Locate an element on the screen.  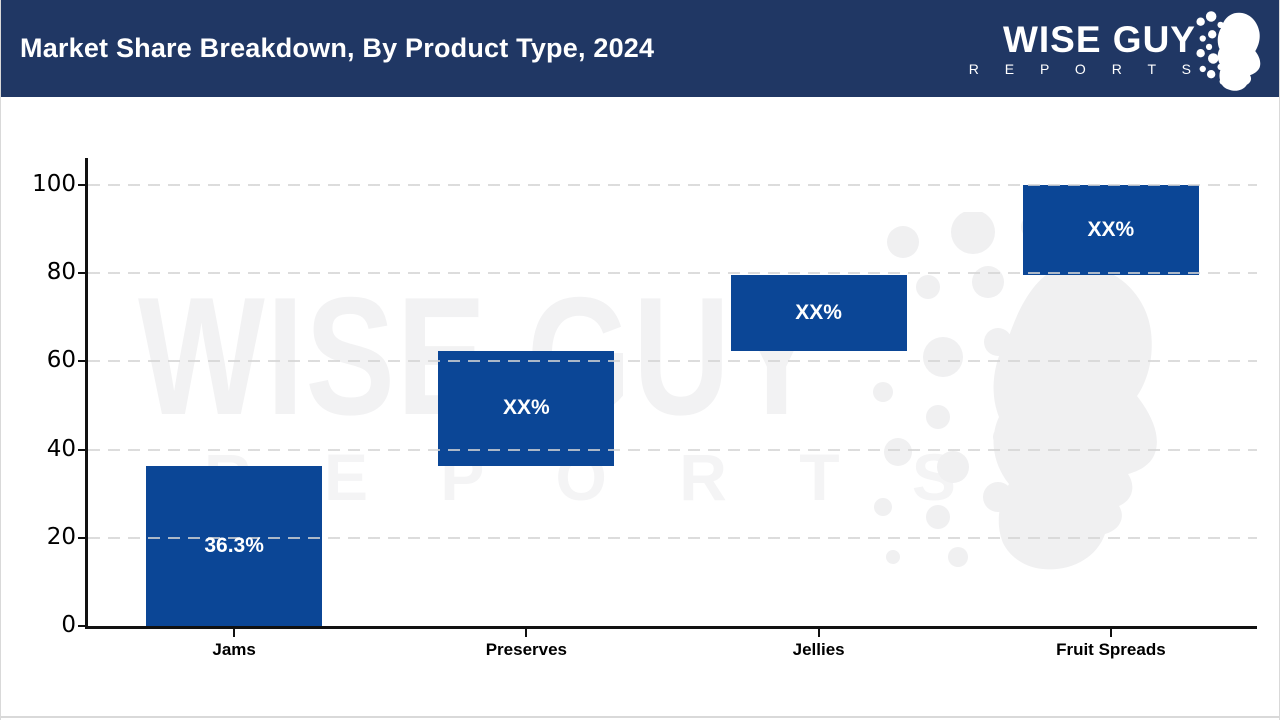
y-tick-label: 100 is located at coordinates (54, 184).